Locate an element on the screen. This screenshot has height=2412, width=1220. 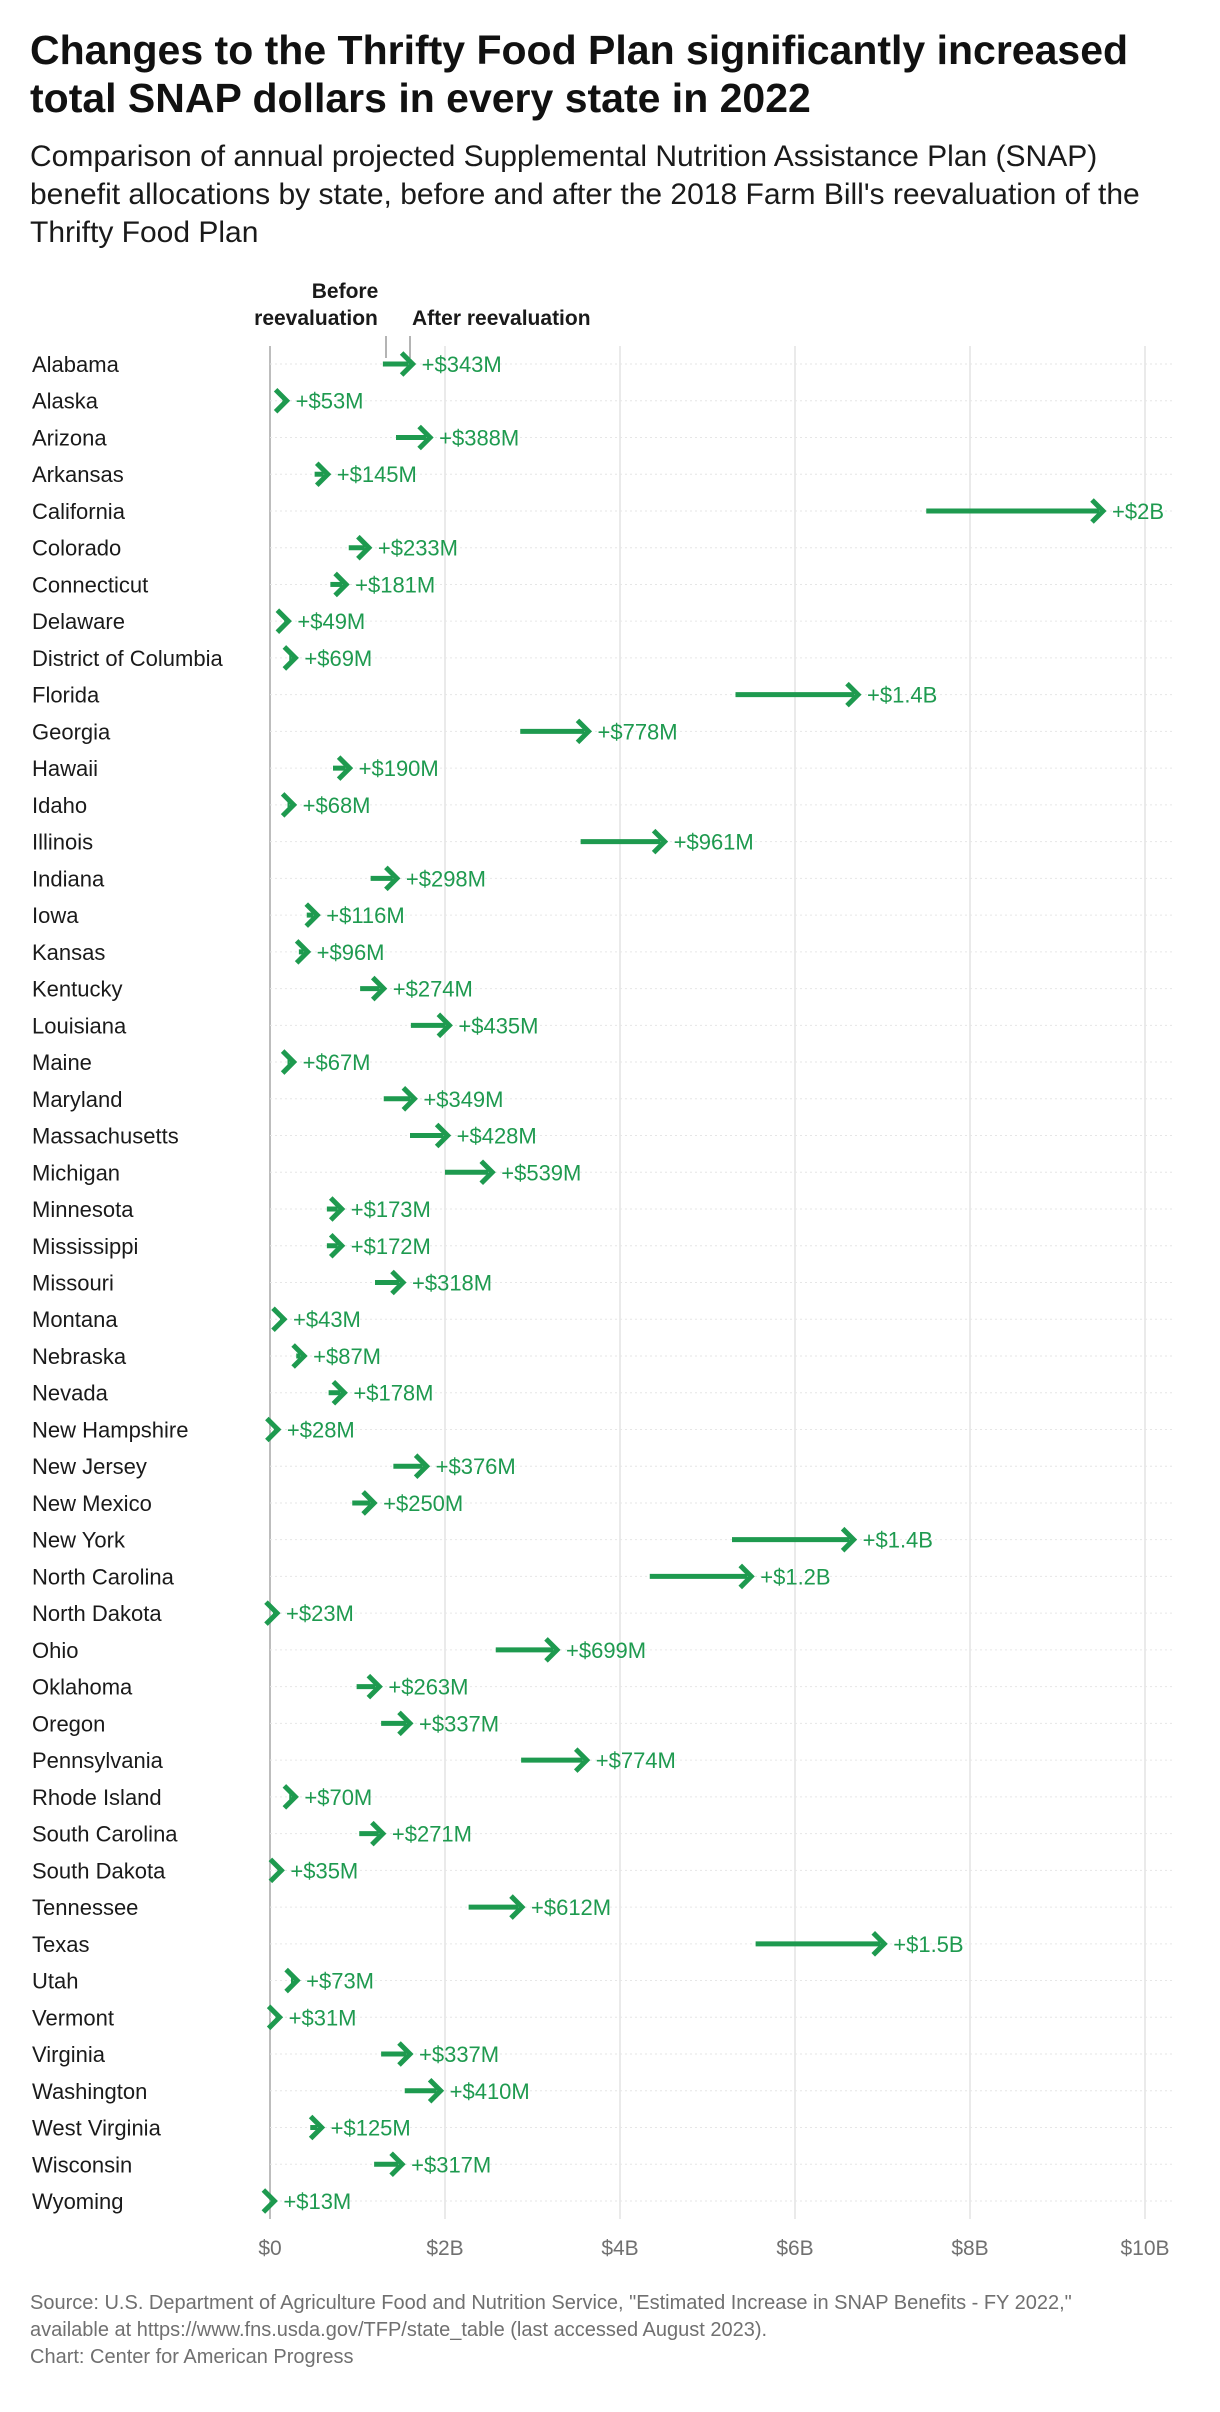
state-row: Virginia +$337M is located at coordinates (265, 2054).